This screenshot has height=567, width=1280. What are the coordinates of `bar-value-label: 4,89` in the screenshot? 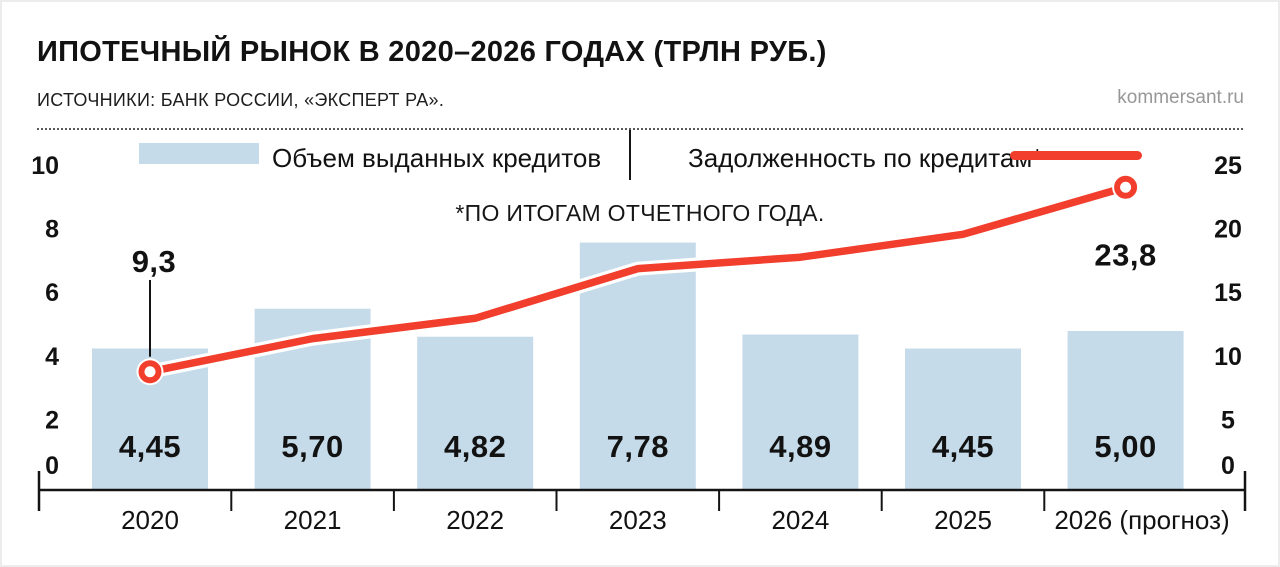 It's located at (800, 446).